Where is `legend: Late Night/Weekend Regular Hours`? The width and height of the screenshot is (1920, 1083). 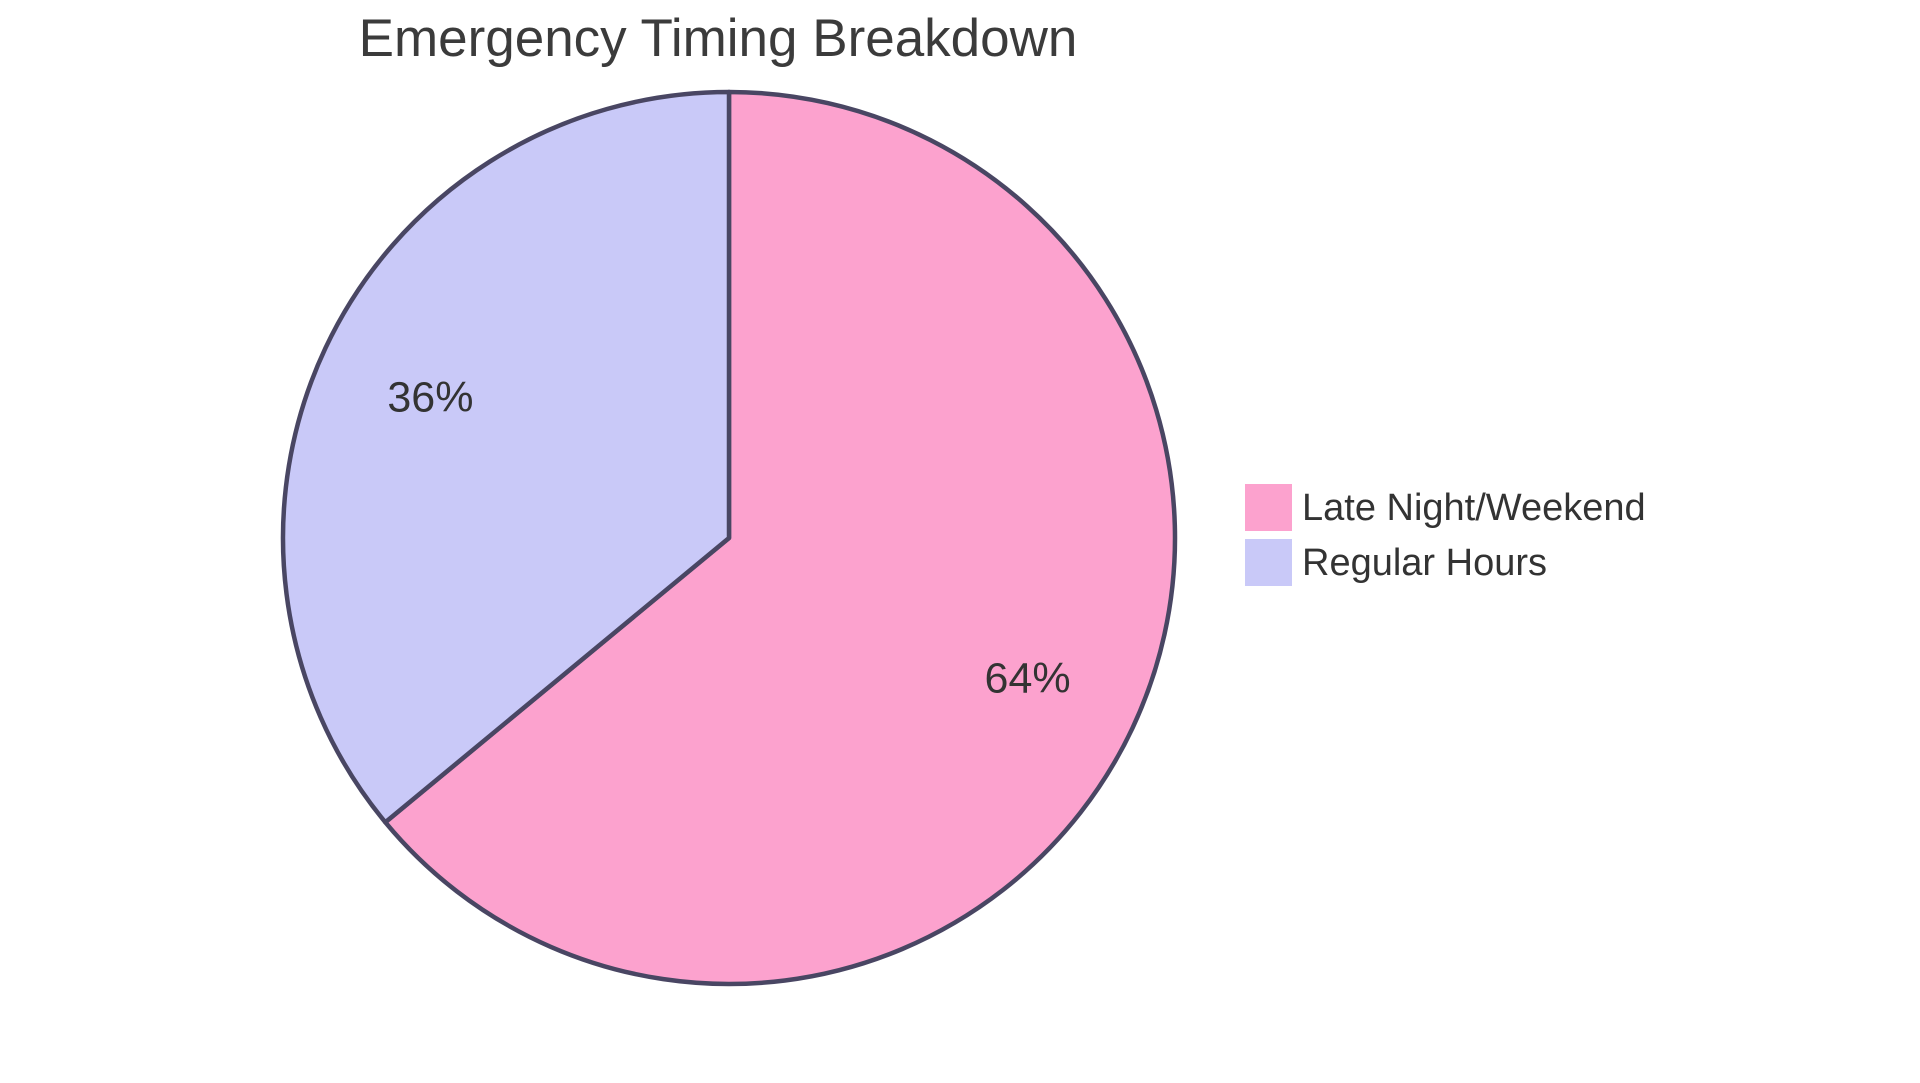
legend: Late Night/Weekend Regular Hours is located at coordinates (1445, 539).